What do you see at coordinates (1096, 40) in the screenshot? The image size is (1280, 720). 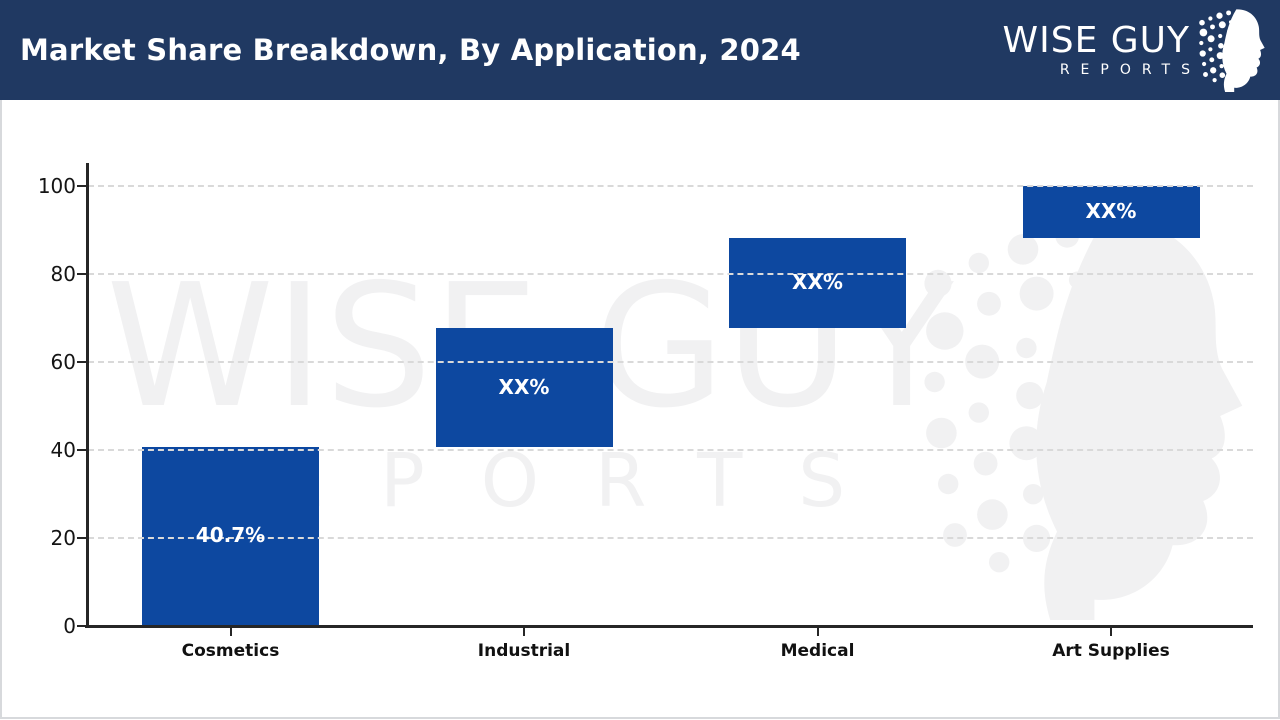 I see `brand-name: WISE GUY` at bounding box center [1096, 40].